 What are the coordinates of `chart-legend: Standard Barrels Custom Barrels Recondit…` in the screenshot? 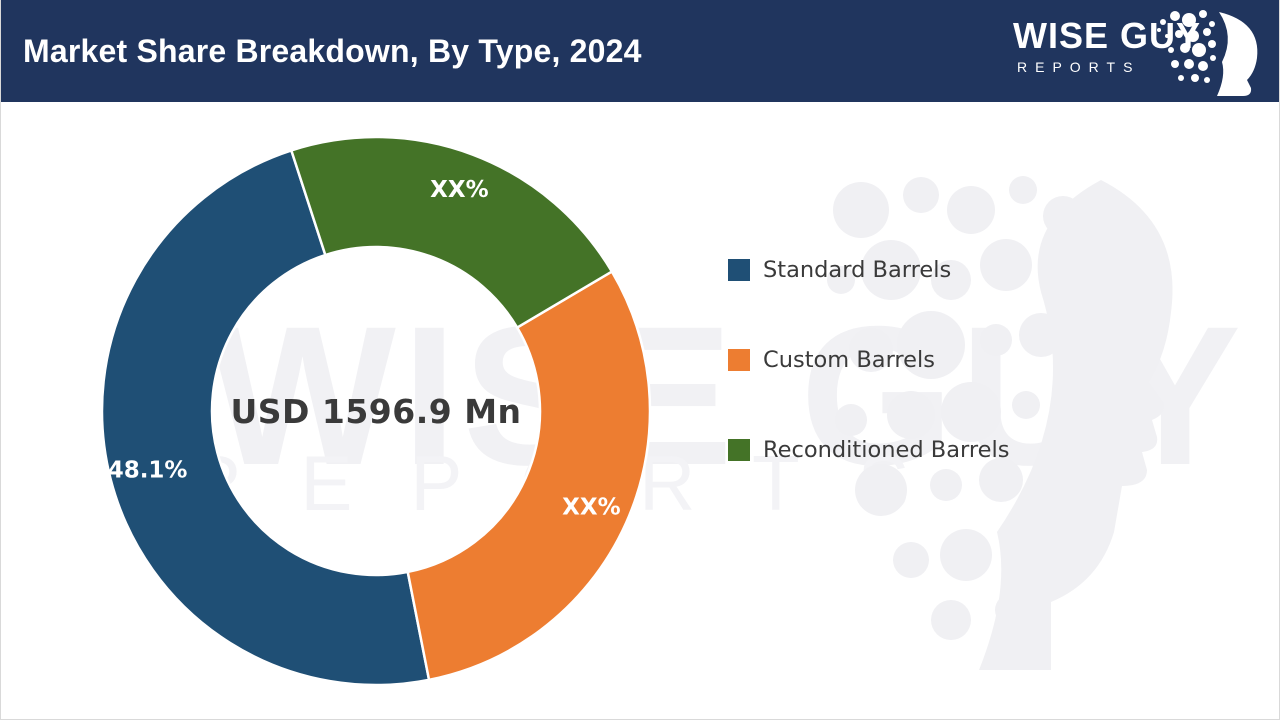 It's located at (869, 392).